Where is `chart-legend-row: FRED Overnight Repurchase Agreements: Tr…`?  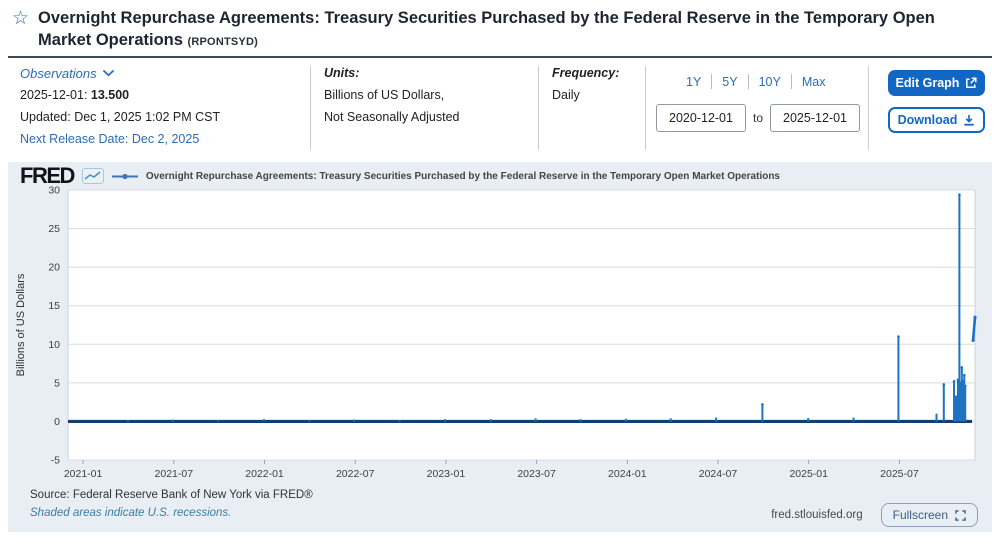 chart-legend-row: FRED Overnight Repurchase Agreements: Tr… is located at coordinates (400, 175).